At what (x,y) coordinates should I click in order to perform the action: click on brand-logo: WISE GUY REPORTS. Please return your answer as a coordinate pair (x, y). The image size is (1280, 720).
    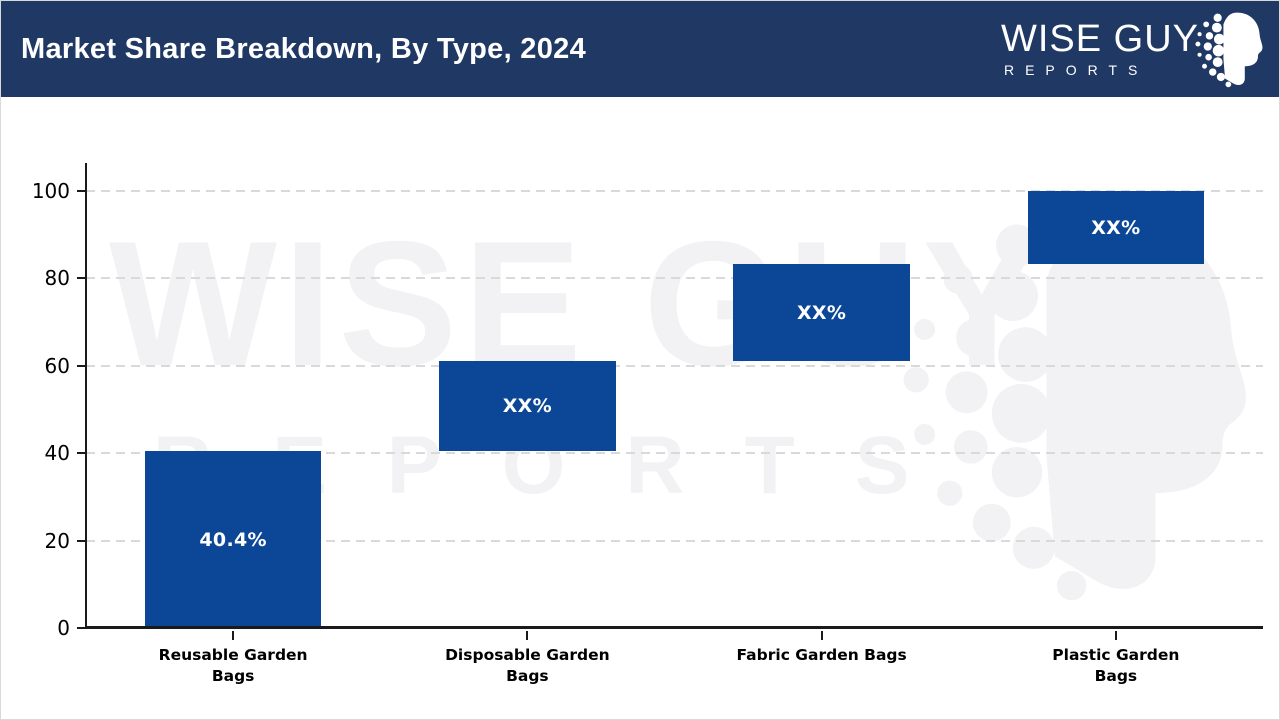
    Looking at the image, I should click on (1134, 49).